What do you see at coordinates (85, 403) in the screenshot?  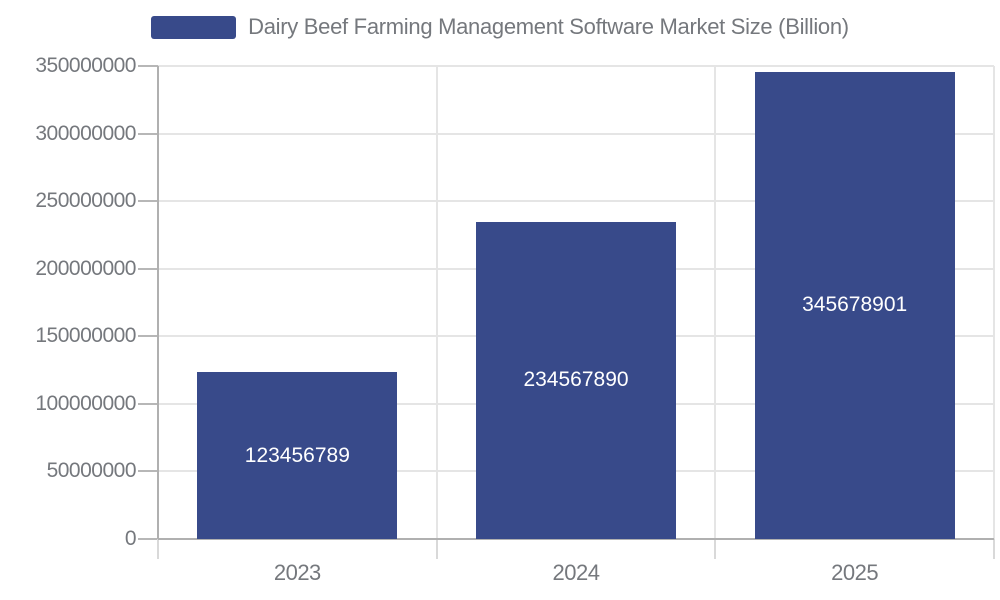 I see `y-axis-label: 100000000` at bounding box center [85, 403].